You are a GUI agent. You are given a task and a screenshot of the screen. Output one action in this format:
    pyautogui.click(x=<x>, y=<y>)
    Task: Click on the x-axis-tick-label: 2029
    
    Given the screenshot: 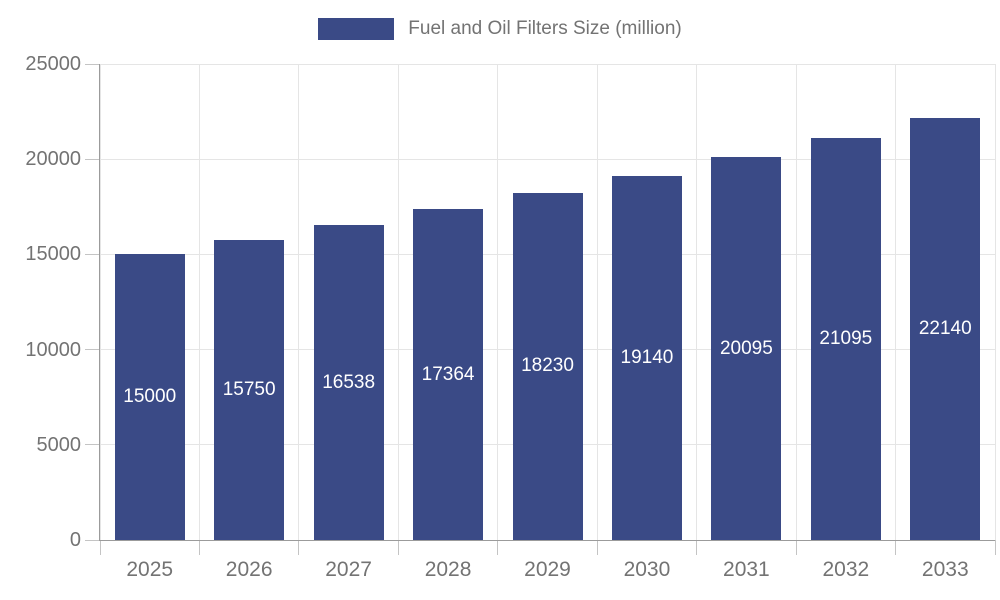 What is the action you would take?
    pyautogui.click(x=547, y=569)
    